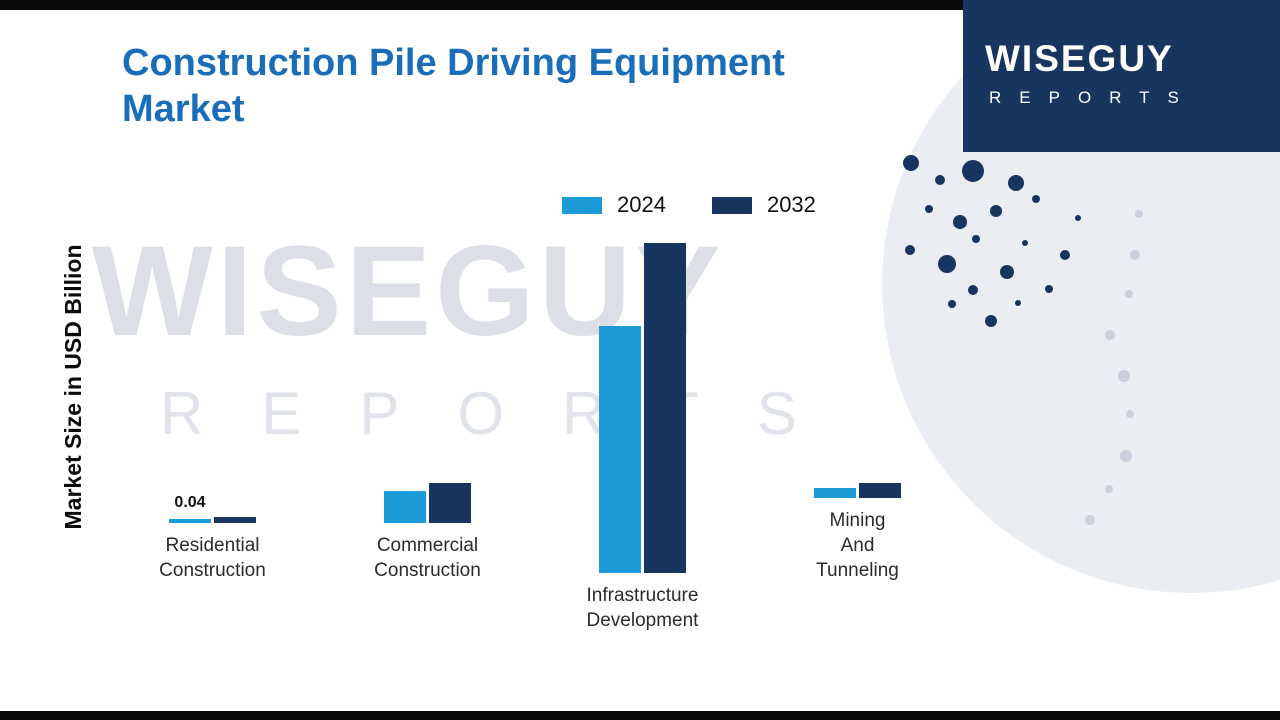 The width and height of the screenshot is (1280, 720). I want to click on y-axis-label: Market Size in USD Billion, so click(73, 387).